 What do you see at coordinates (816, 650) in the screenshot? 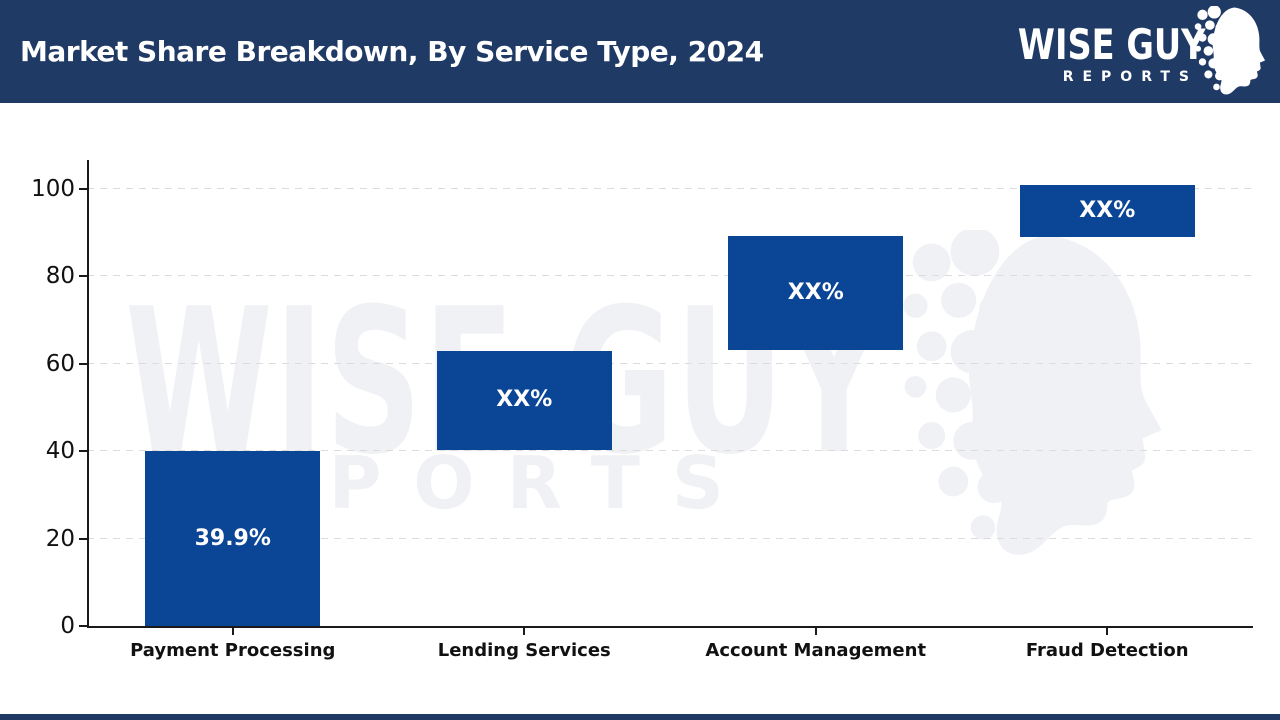
I see `x-axis-label: Account Management` at bounding box center [816, 650].